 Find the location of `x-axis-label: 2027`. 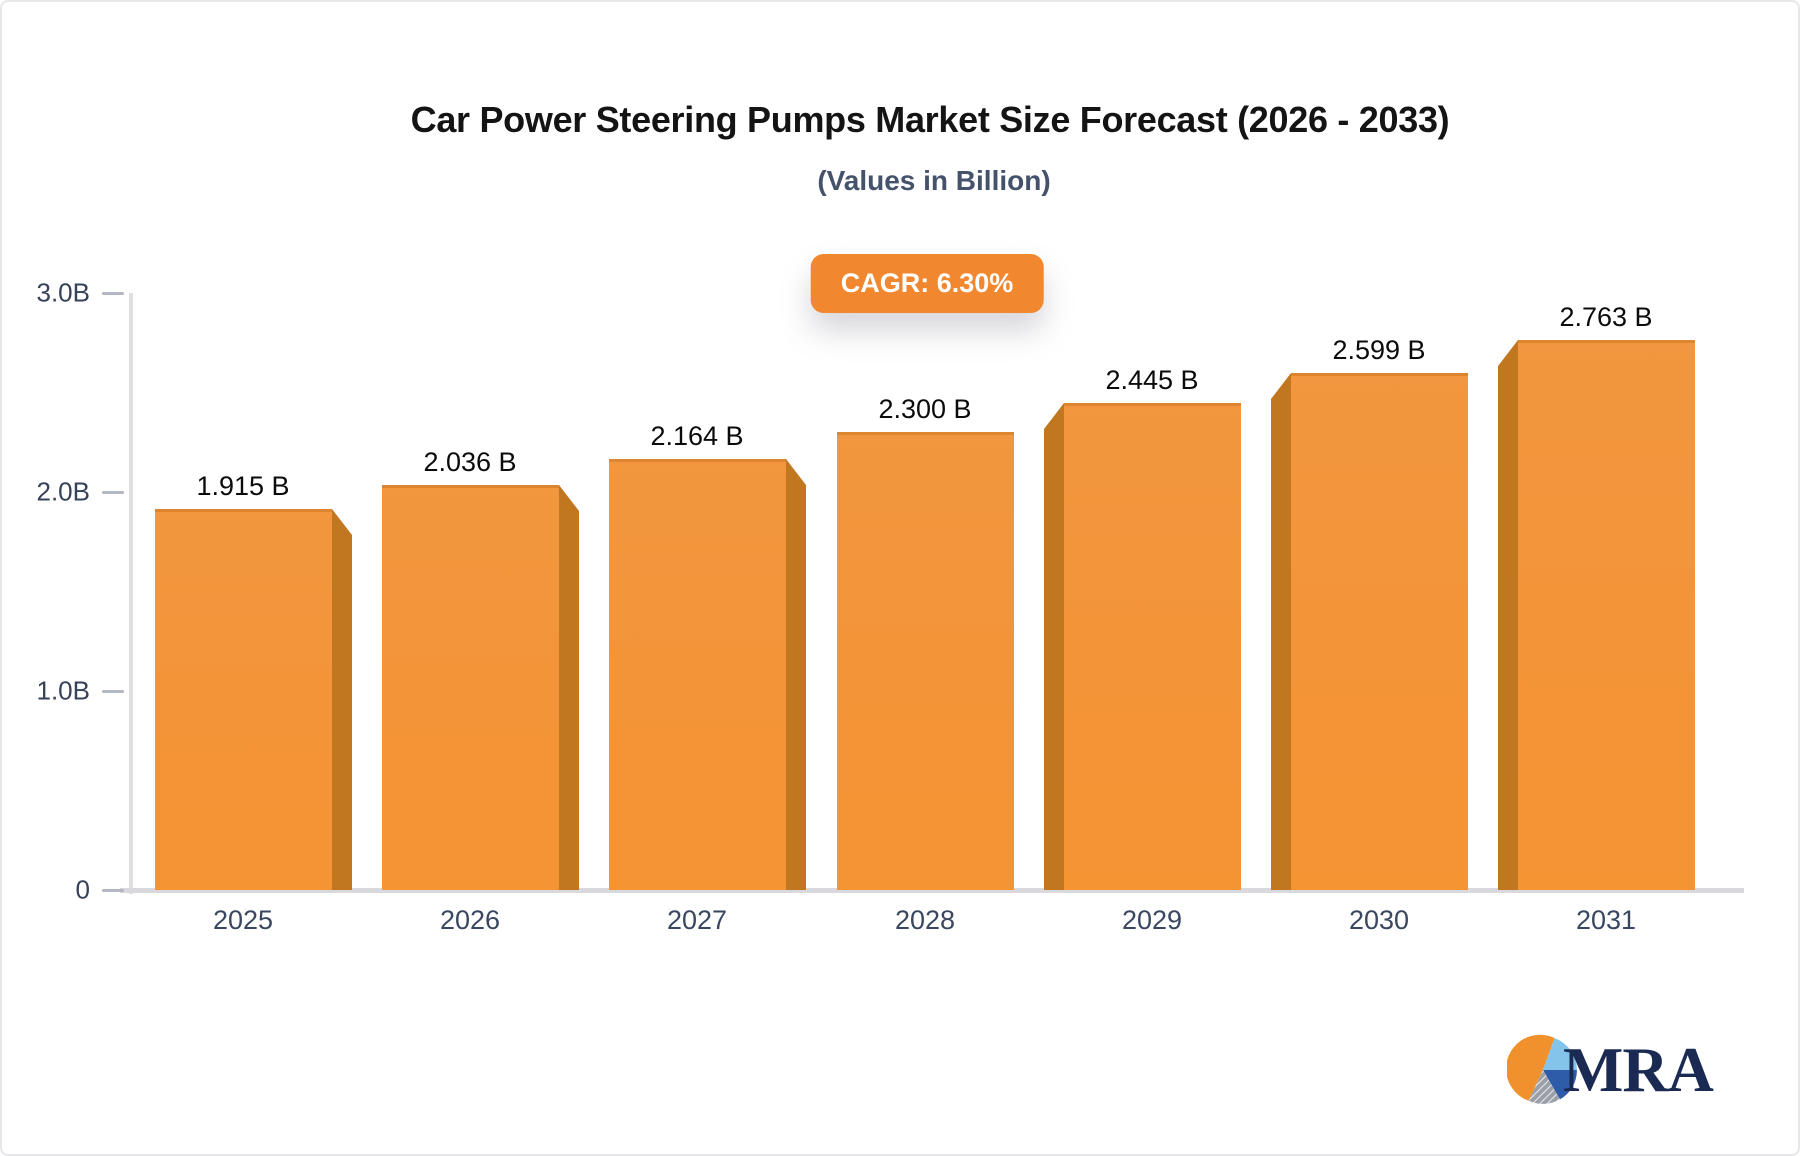

x-axis-label: 2027 is located at coordinates (697, 920).